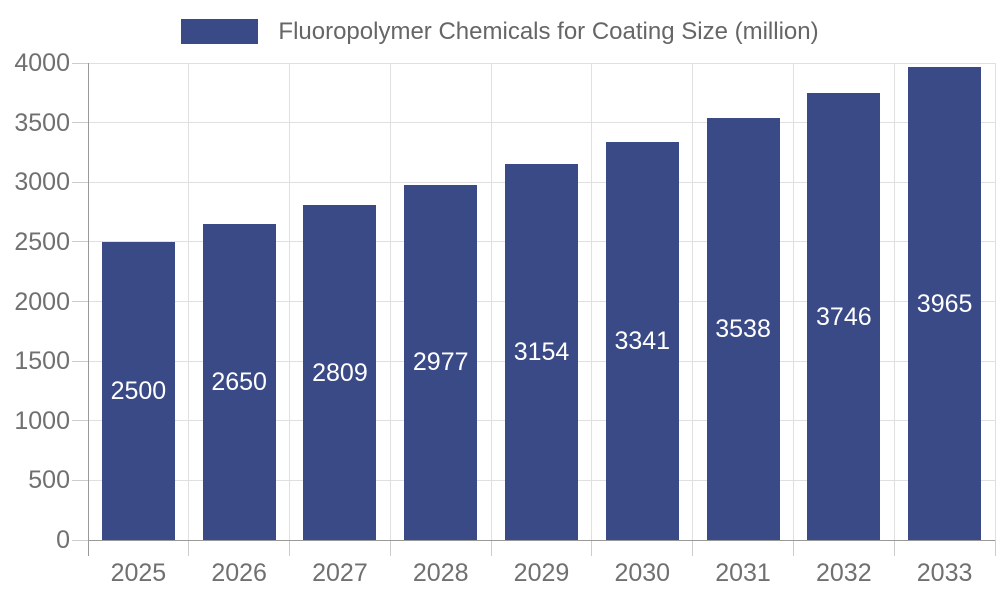 The height and width of the screenshot is (600, 1000). What do you see at coordinates (42, 182) in the screenshot?
I see `y-axis-tick-label: 3000` at bounding box center [42, 182].